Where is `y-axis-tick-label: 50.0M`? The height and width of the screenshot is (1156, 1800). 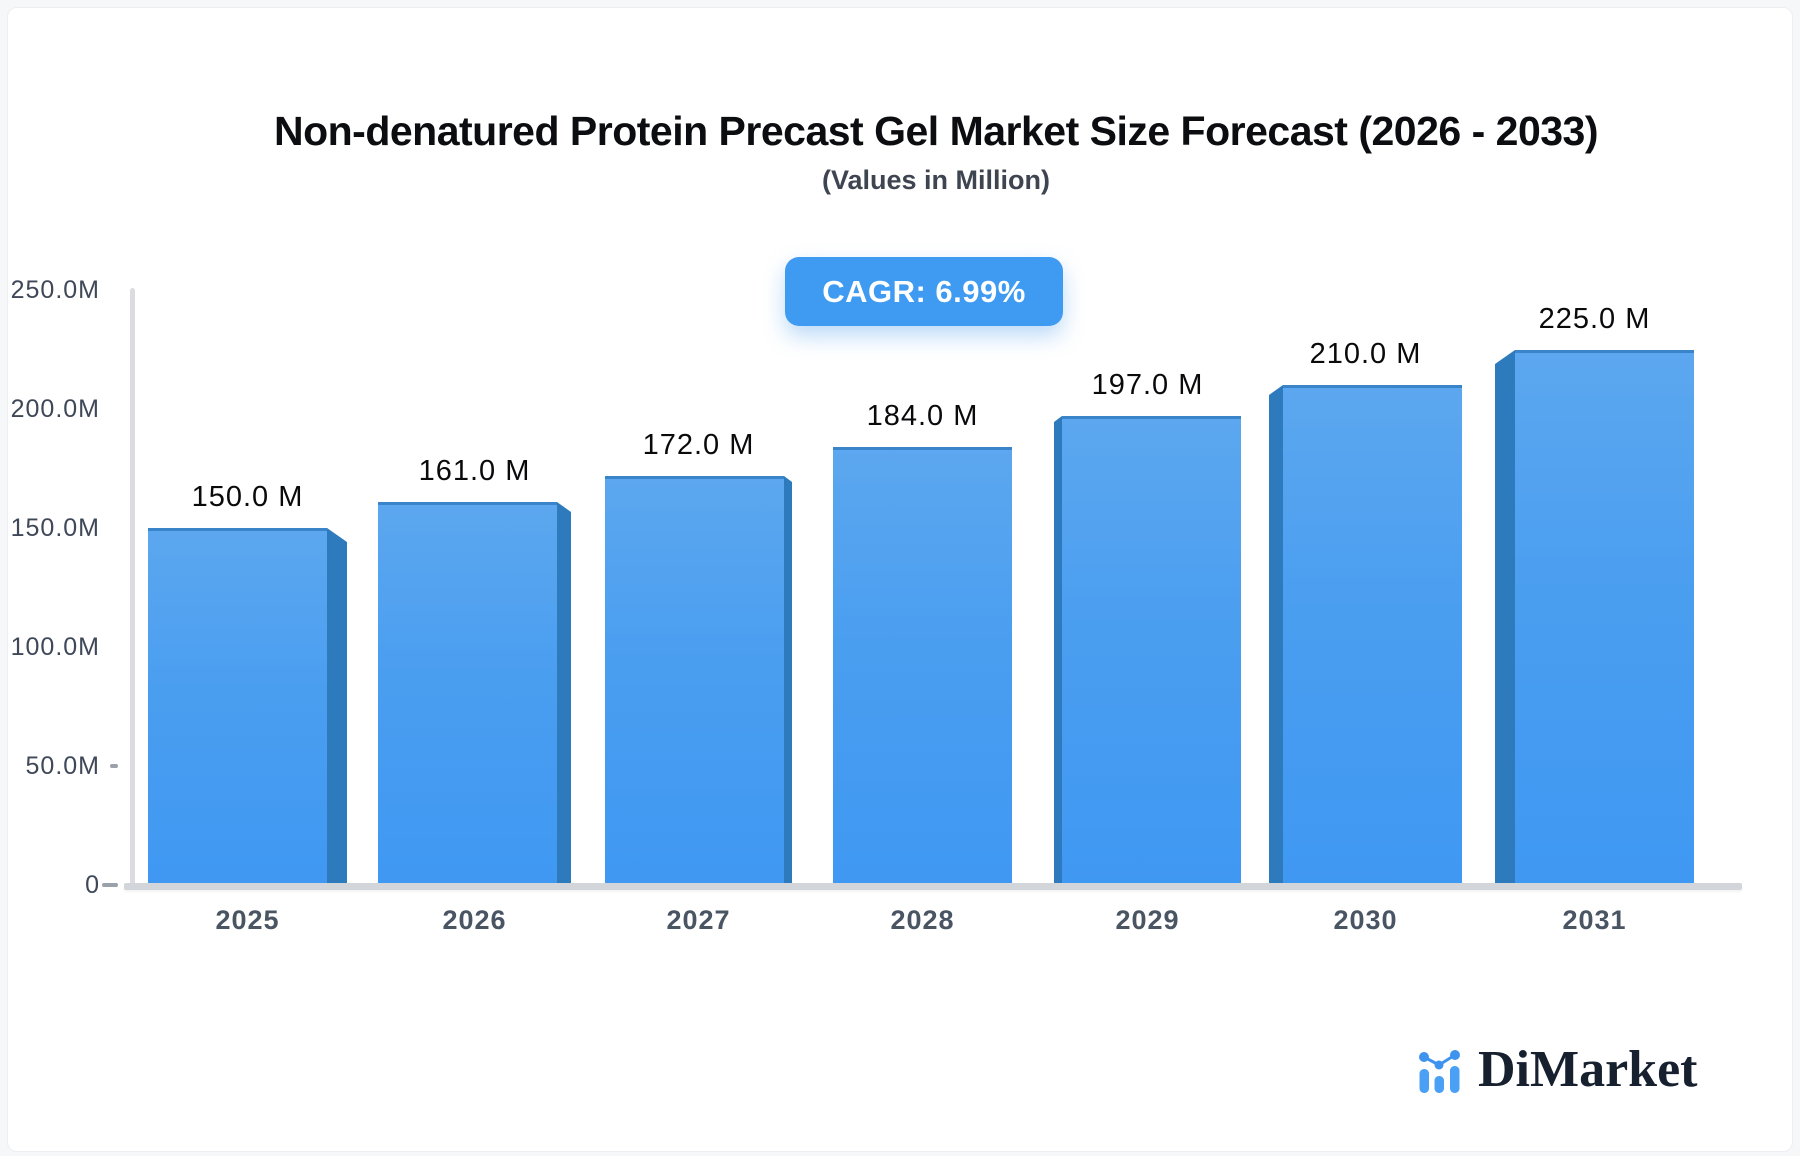
y-axis-tick-label: 50.0M is located at coordinates (62, 766).